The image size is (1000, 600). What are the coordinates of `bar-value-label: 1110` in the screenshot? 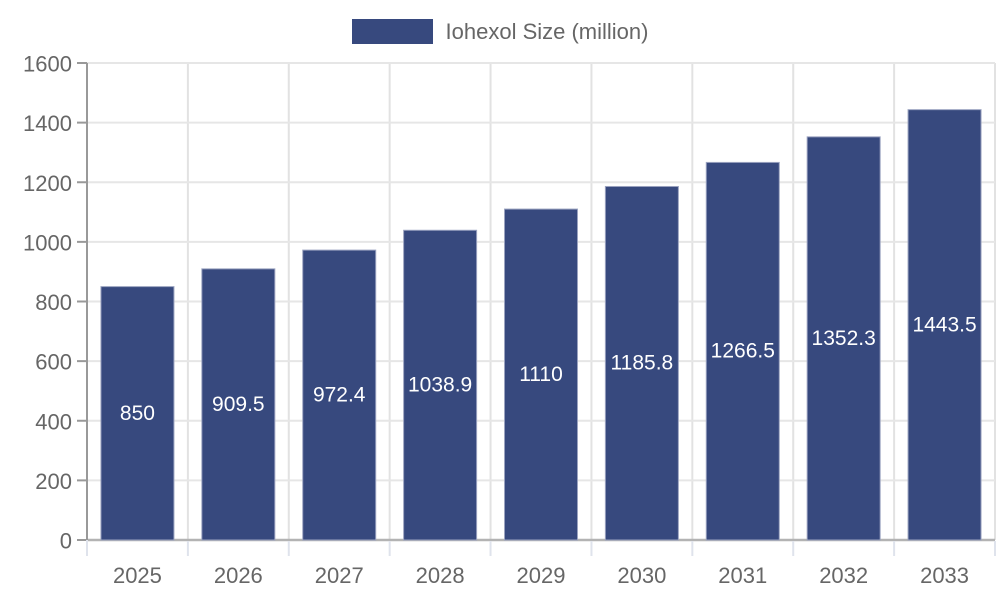 It's located at (541, 374).